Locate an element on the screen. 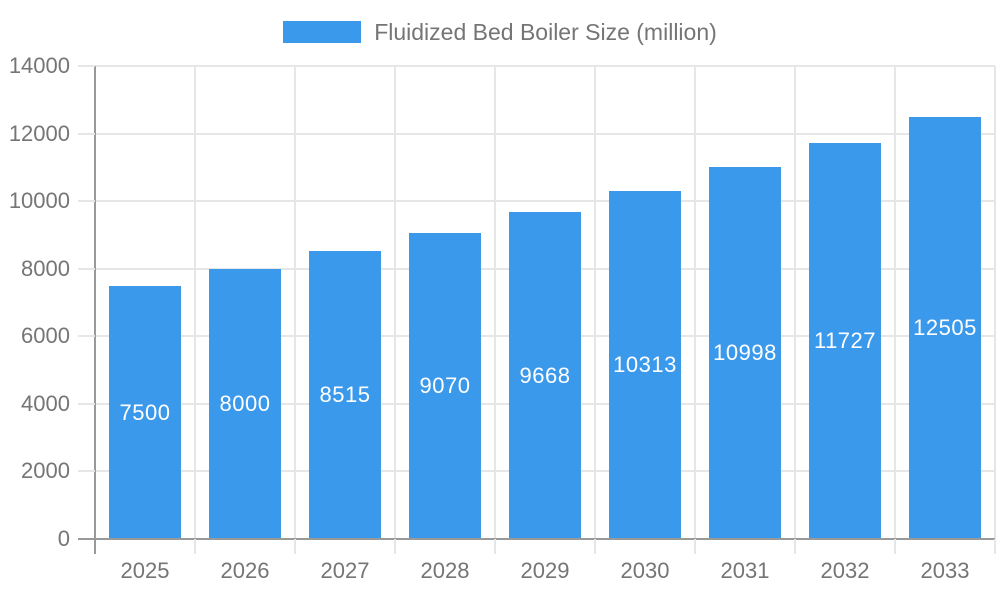 The image size is (1000, 600). y-axis-line is located at coordinates (95, 310).